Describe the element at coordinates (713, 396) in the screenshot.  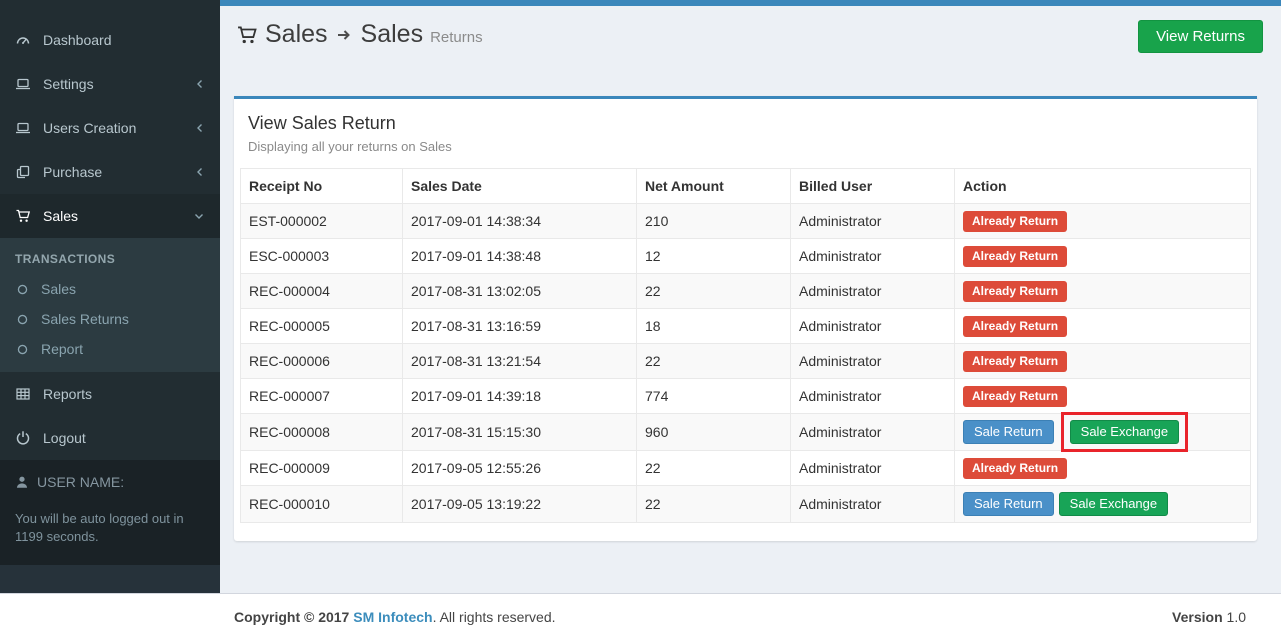
I see `cell-amount: 774` at that location.